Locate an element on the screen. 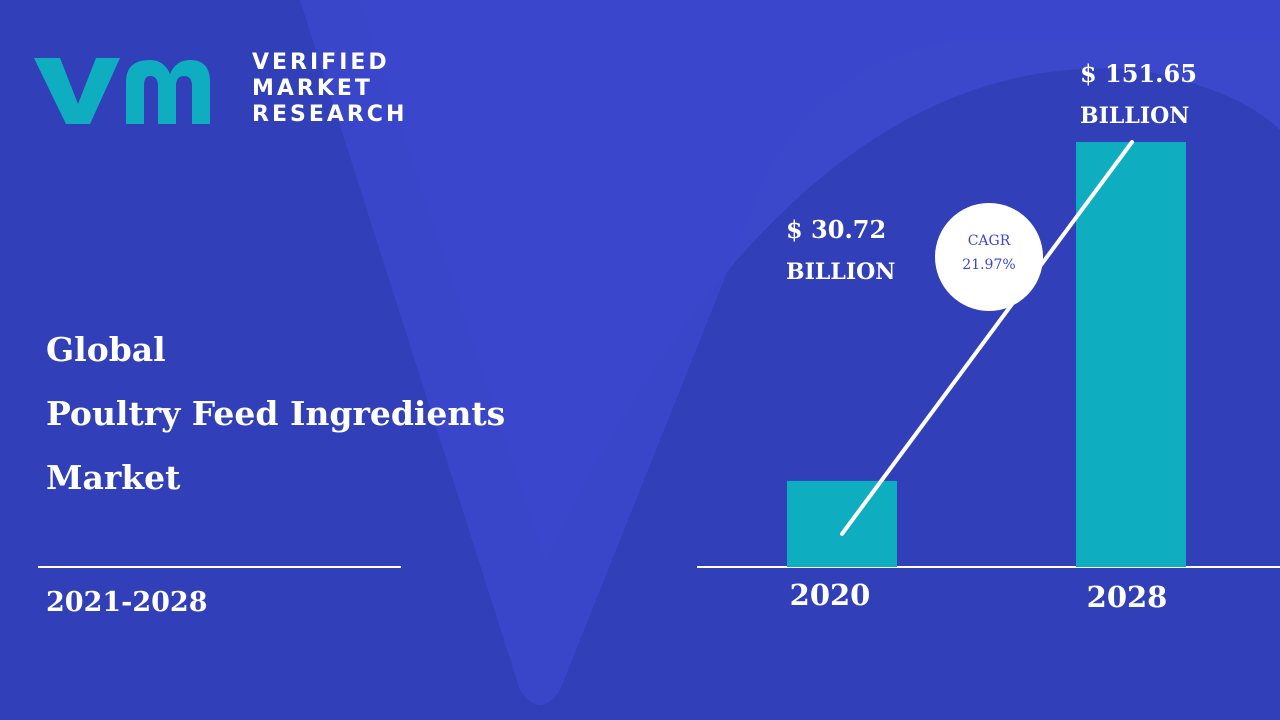  report-title: Global Poultry Feed Ingredients Market is located at coordinates (275, 414).